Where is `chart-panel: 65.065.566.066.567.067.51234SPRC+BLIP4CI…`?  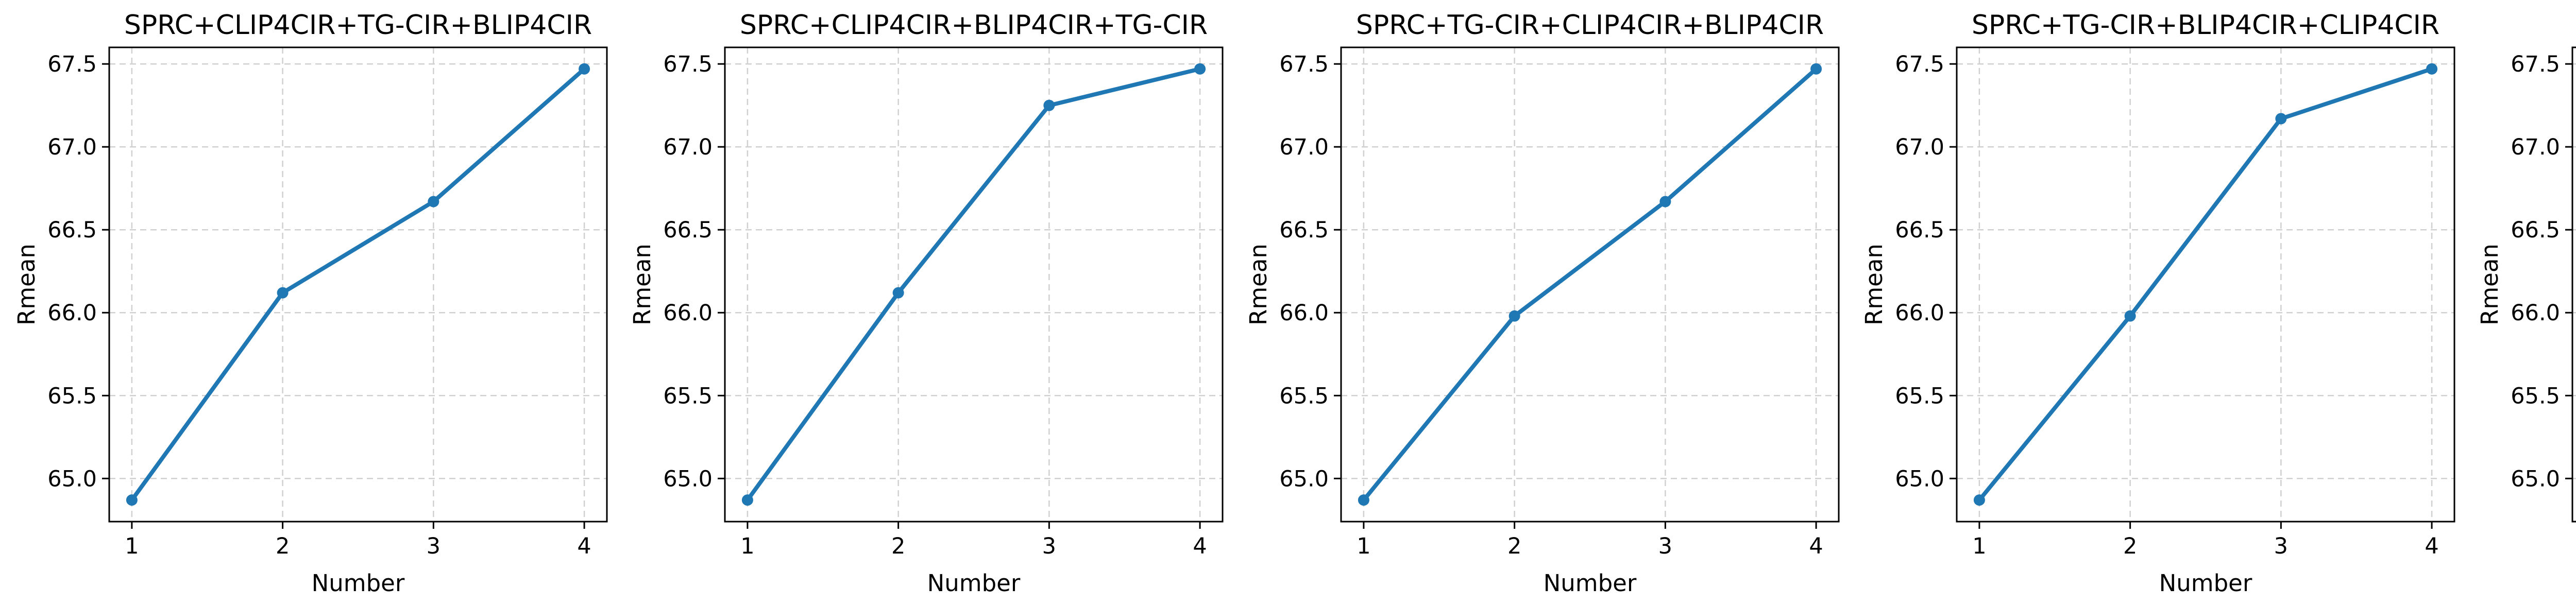
chart-panel: 65.065.566.066.567.067.51234SPRC+BLIP4CI… is located at coordinates (2519, 302).